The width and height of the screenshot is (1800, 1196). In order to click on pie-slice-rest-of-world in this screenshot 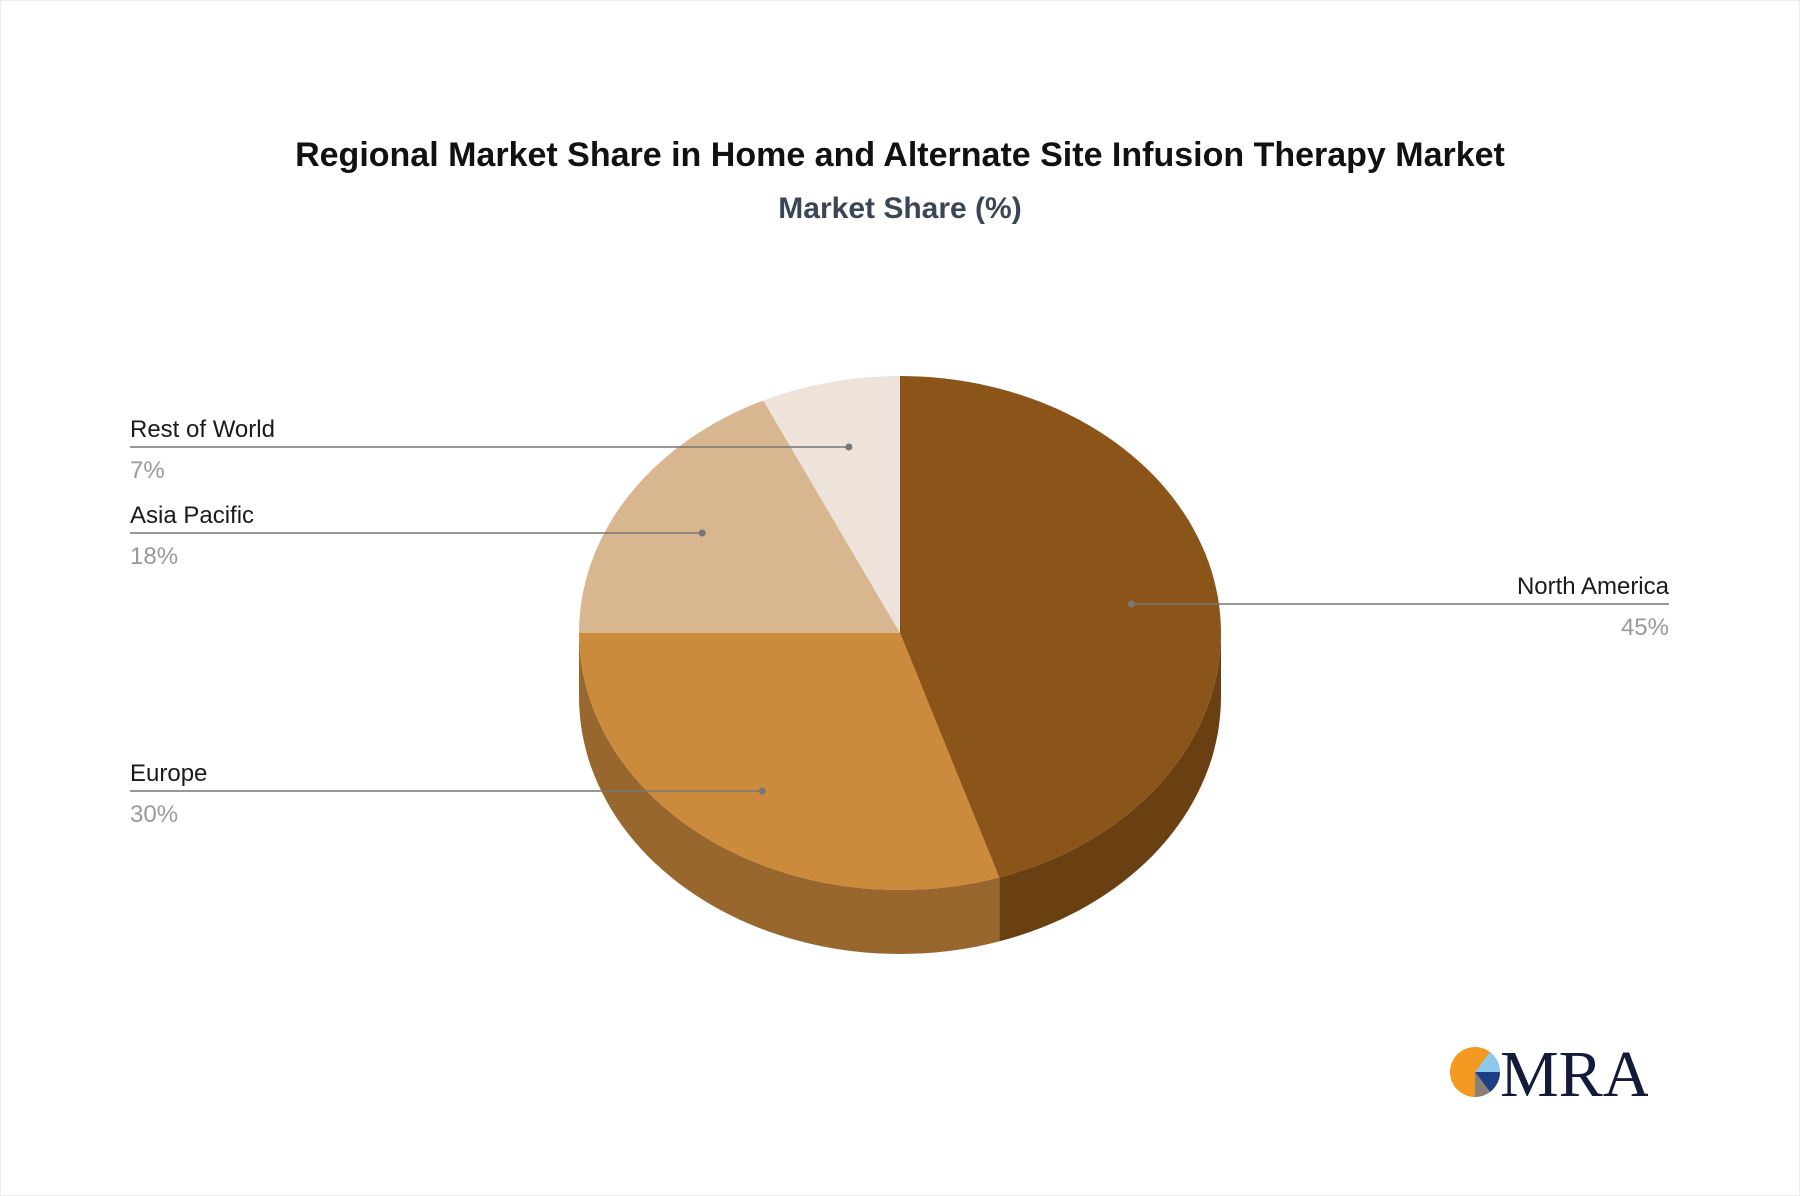, I will do `click(831, 504)`.